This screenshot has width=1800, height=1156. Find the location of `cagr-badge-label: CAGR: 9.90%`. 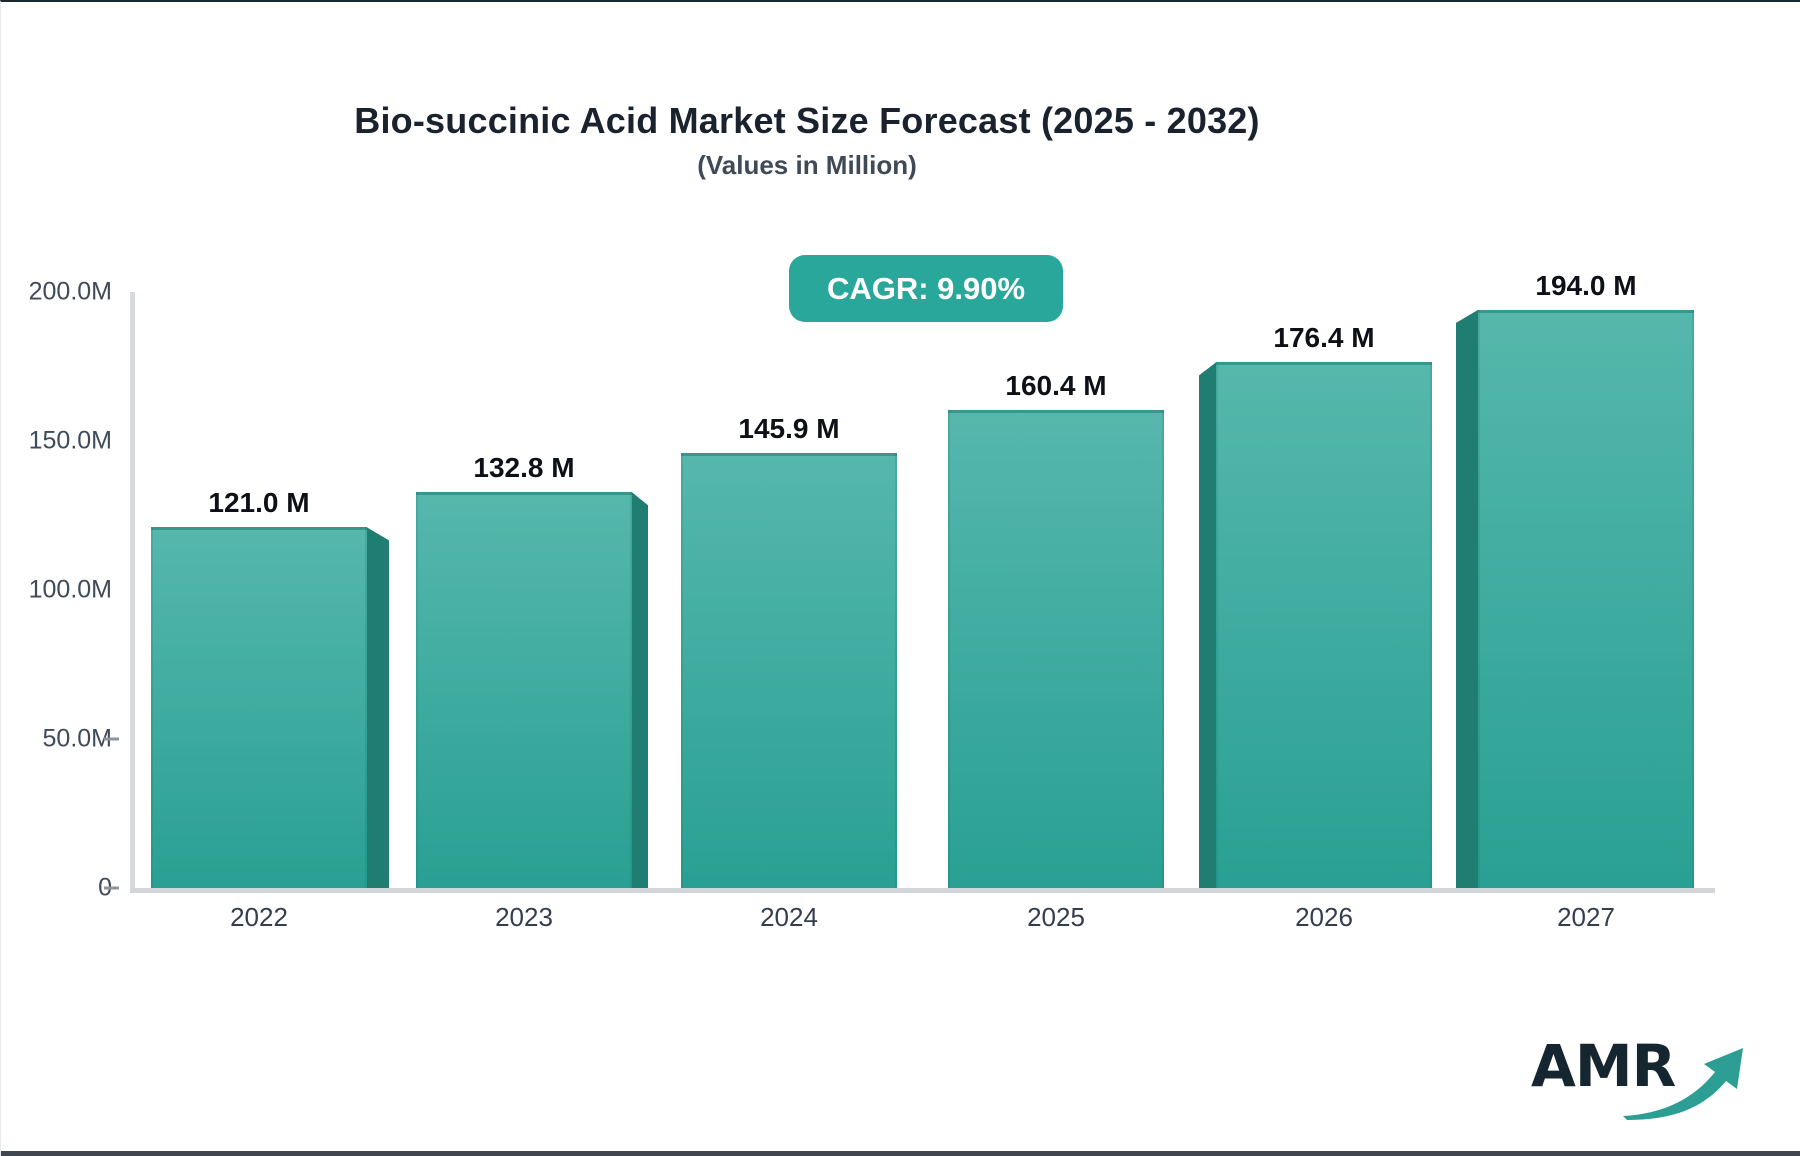

cagr-badge-label: CAGR: 9.90% is located at coordinates (926, 288).